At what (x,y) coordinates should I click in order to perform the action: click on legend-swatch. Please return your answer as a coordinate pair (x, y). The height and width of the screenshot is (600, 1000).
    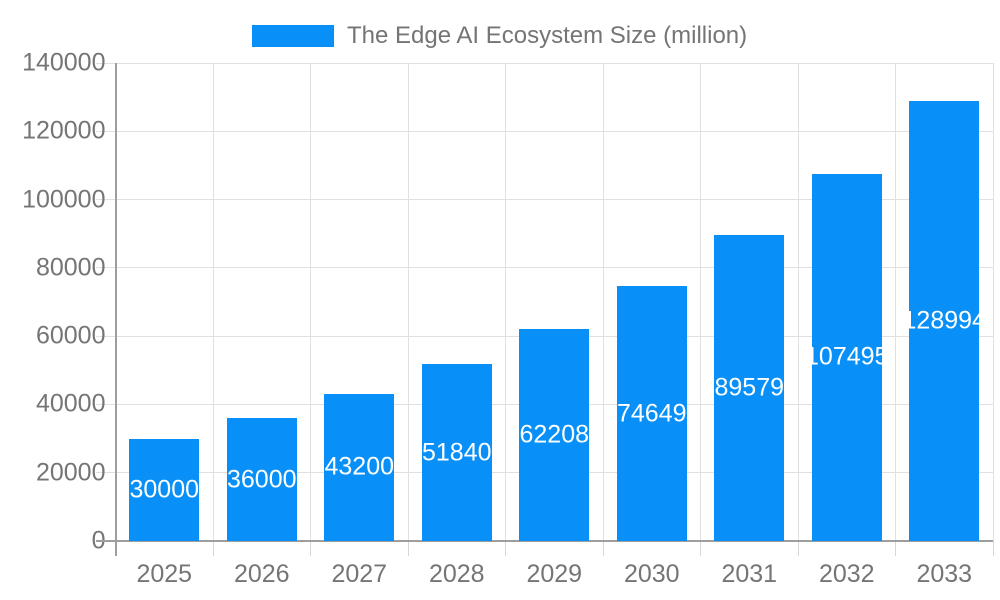
    Looking at the image, I should click on (293, 36).